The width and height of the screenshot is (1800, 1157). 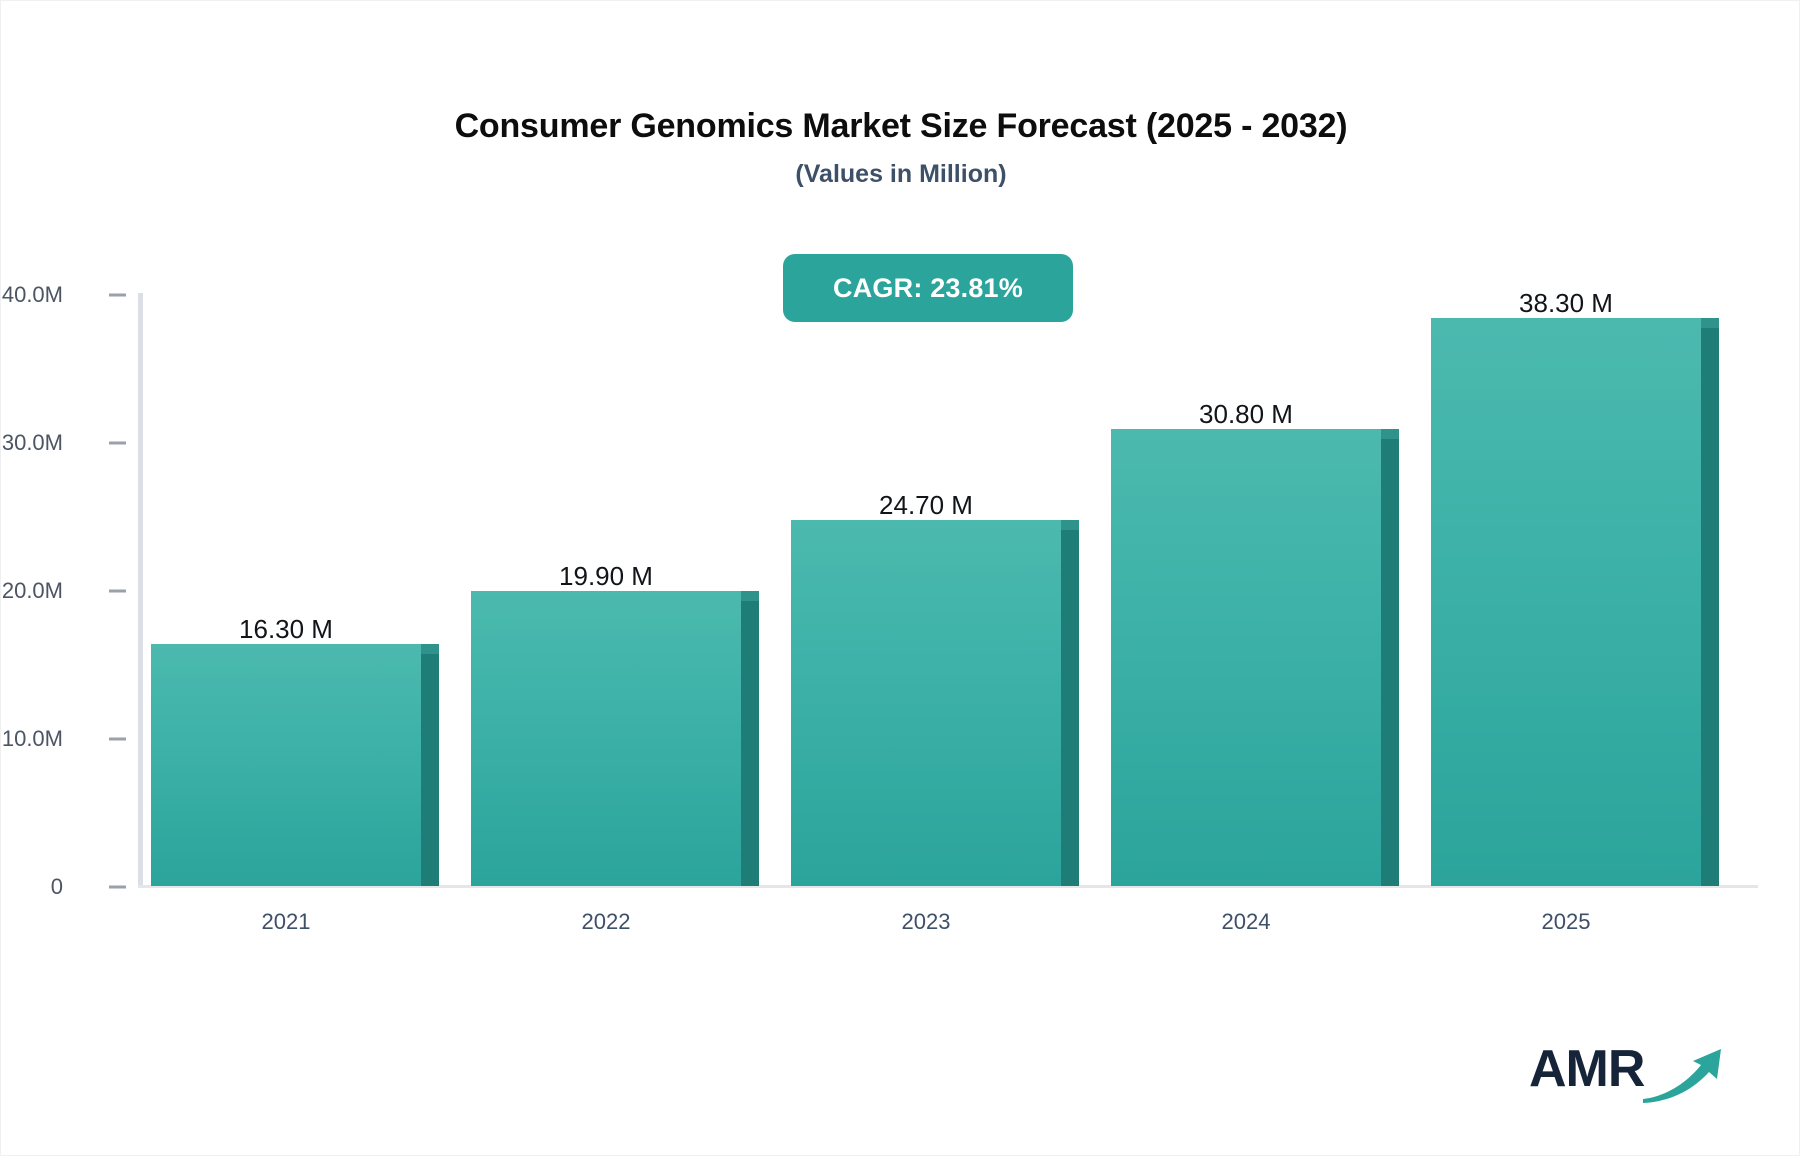 What do you see at coordinates (1566, 303) in the screenshot?
I see `bar-value-label-2025: 38.30 M` at bounding box center [1566, 303].